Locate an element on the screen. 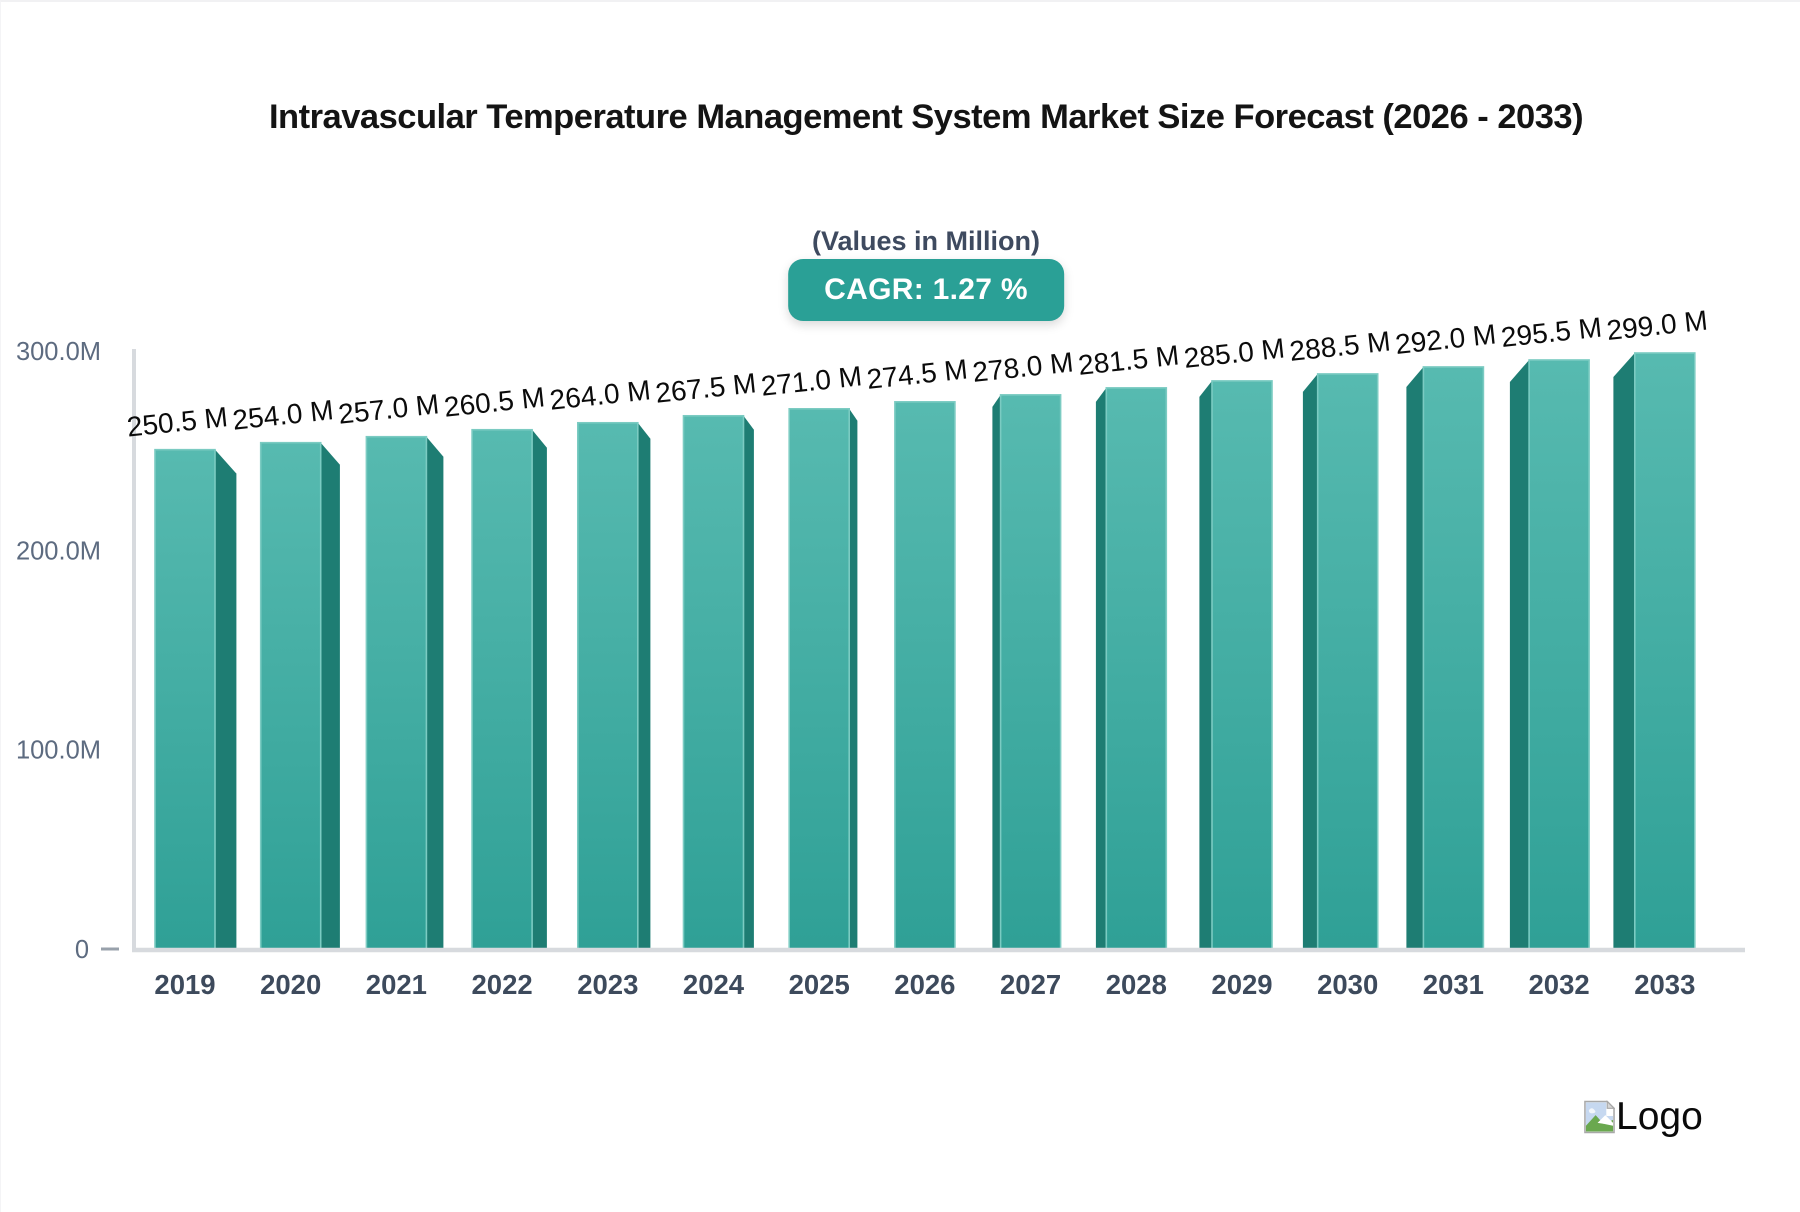  bar-value-label: 285.0 M is located at coordinates (1234, 352).